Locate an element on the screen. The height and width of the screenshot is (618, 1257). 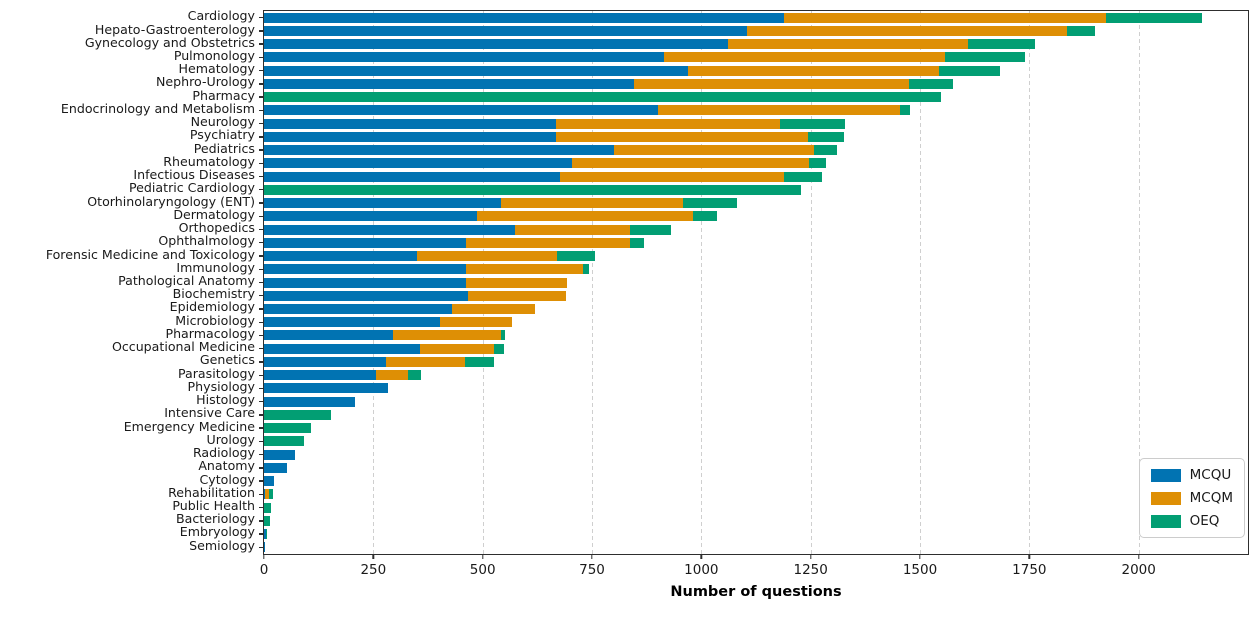
y-tick-label: Biochemistry is located at coordinates (213, 294).